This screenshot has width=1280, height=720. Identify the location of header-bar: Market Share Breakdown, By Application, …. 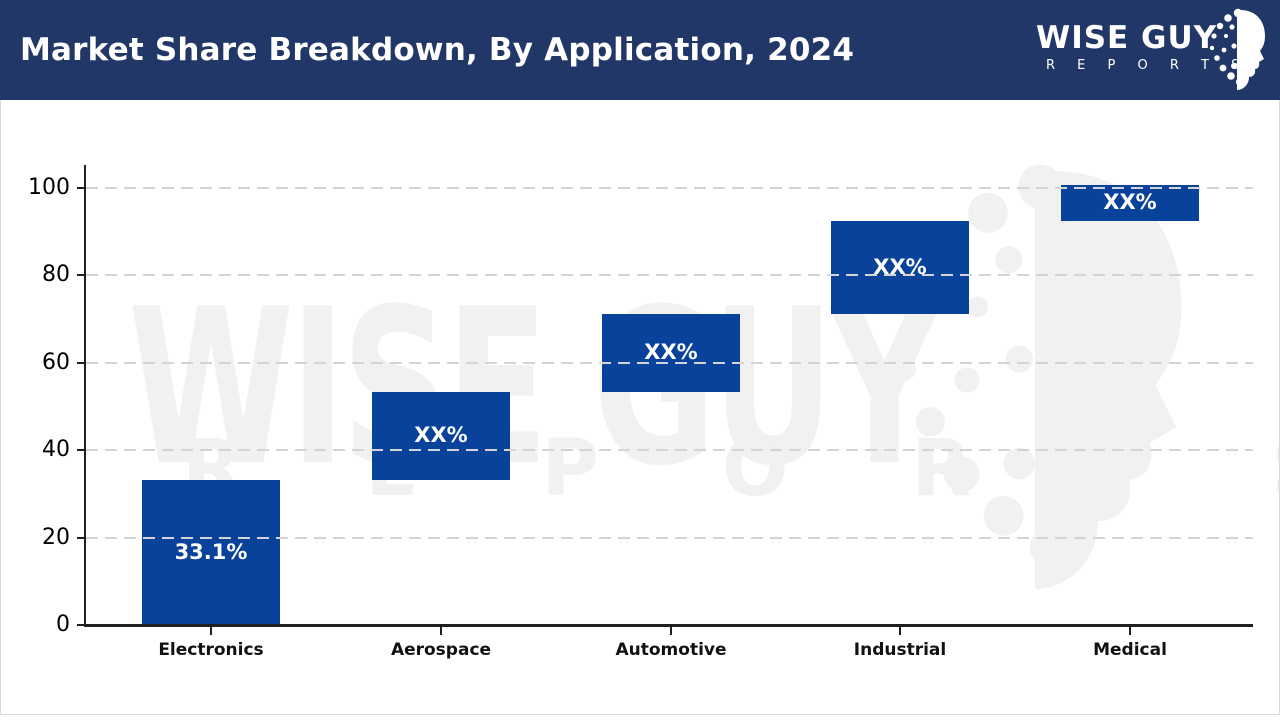
(640, 50).